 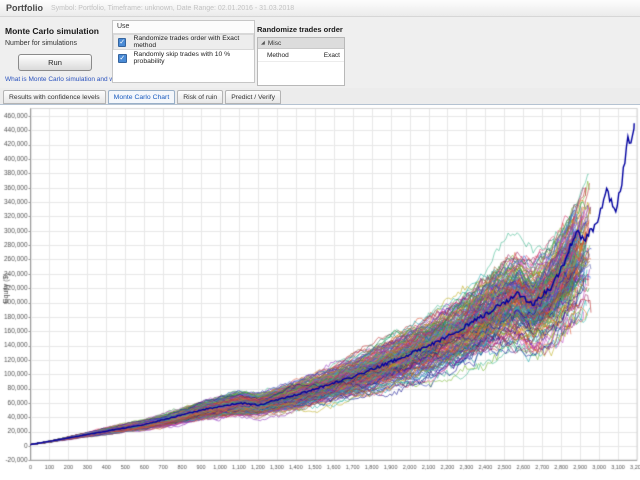 I want to click on randomize-settings-table: ◢ Misc Method Exact, so click(x=301, y=61).